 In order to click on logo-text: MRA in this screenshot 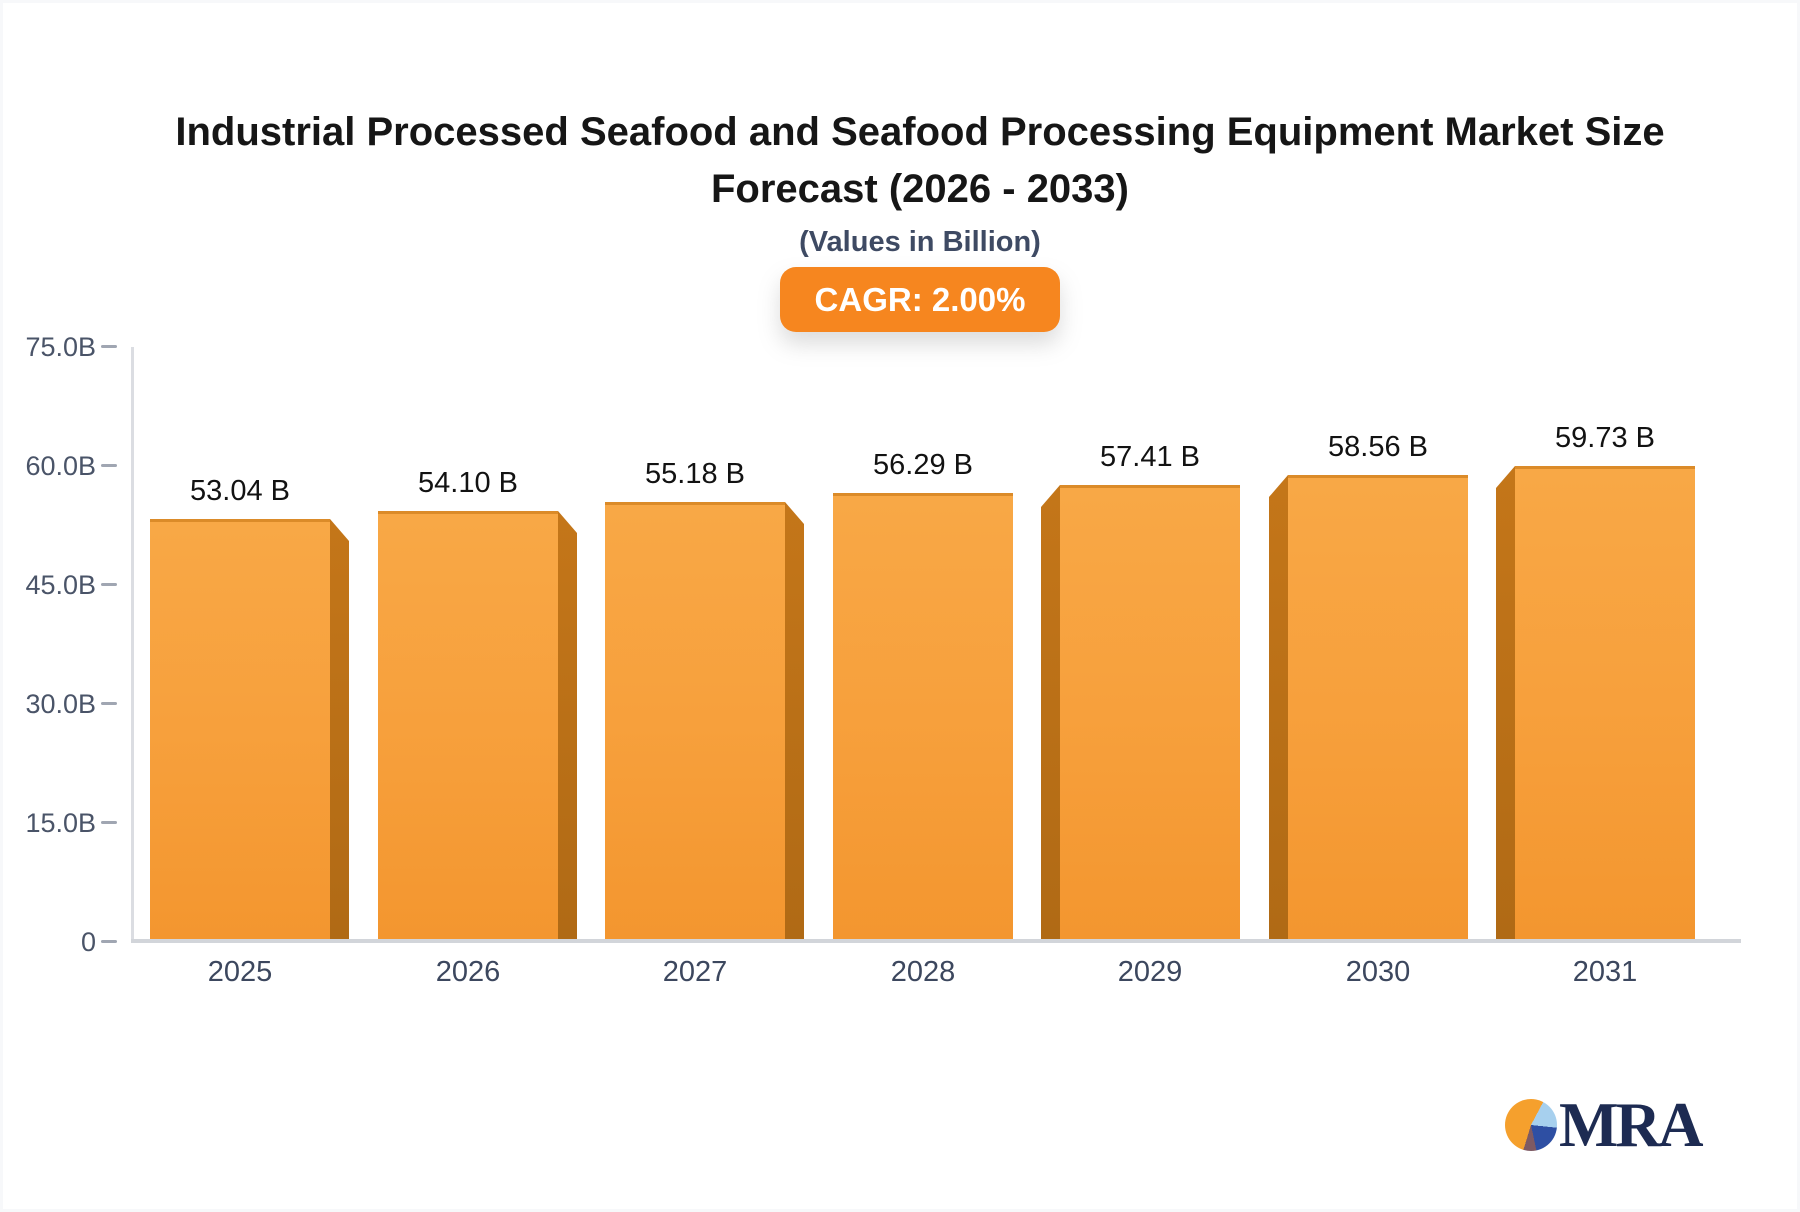, I will do `click(1631, 1125)`.